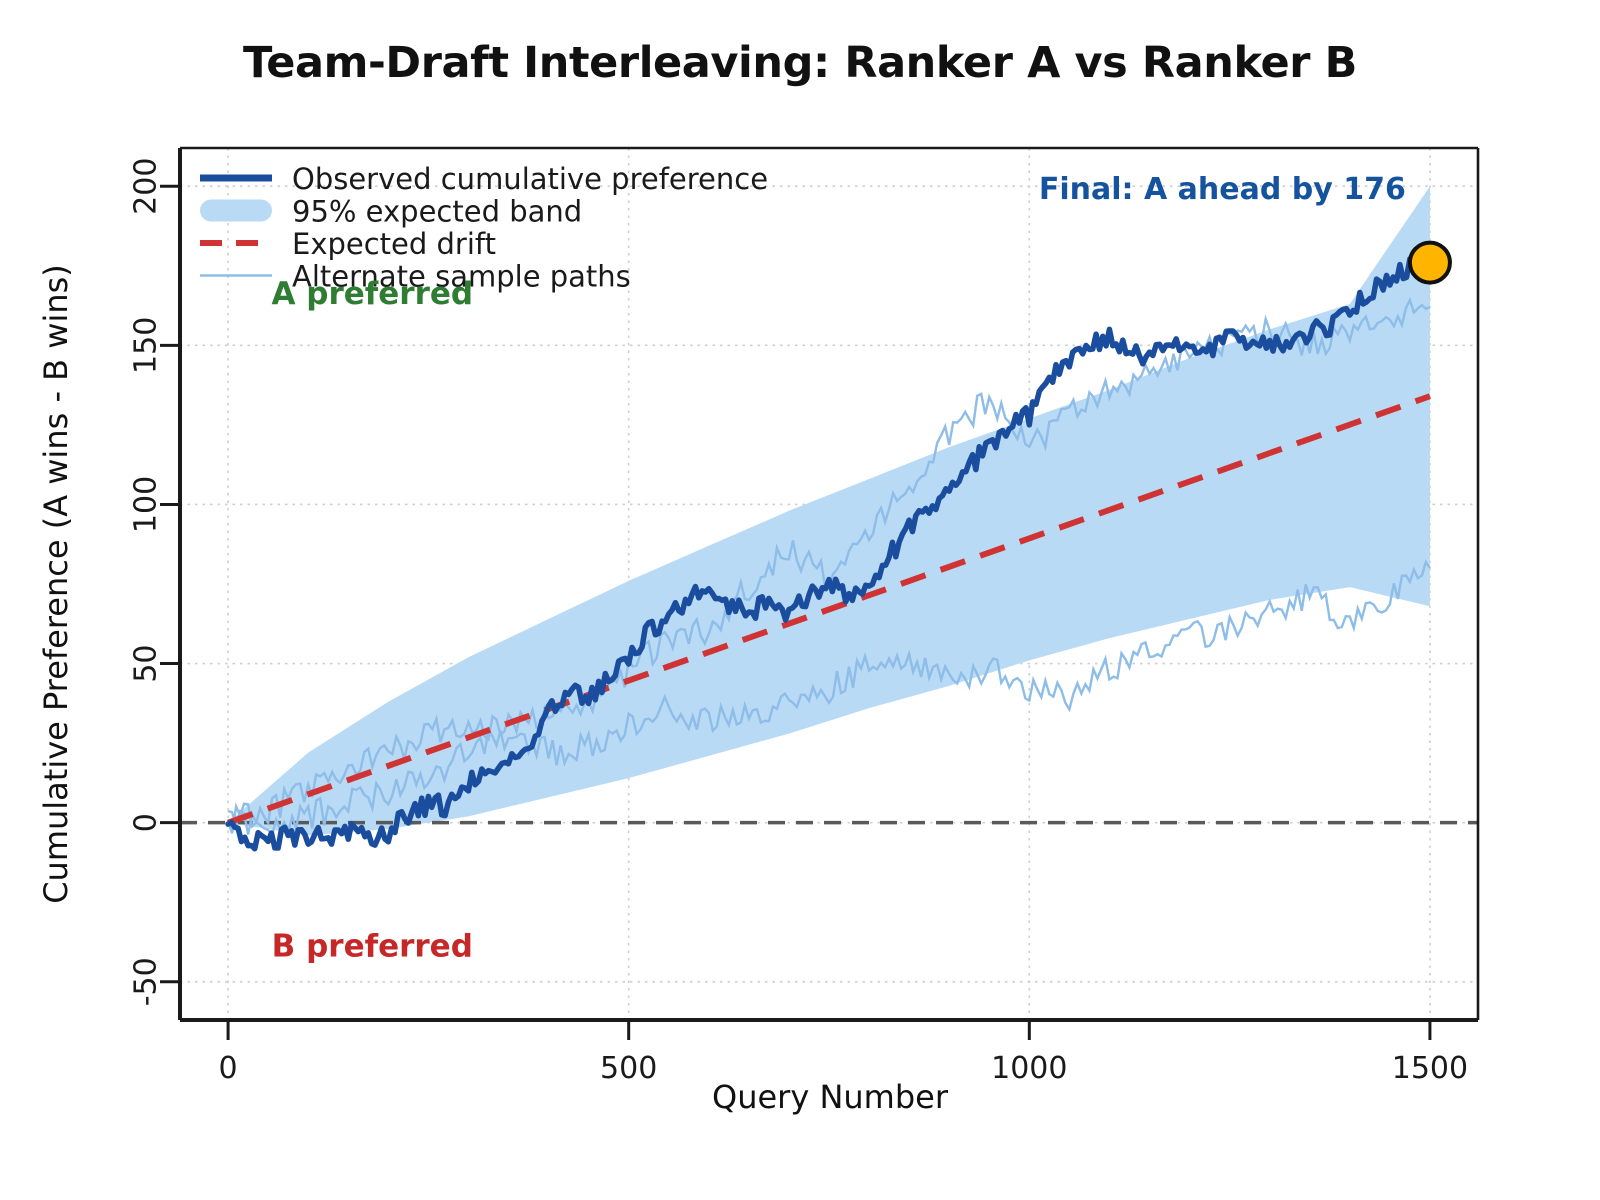 The height and width of the screenshot is (1200, 1600). I want to click on y-axis-ticks, so click(170, 584).